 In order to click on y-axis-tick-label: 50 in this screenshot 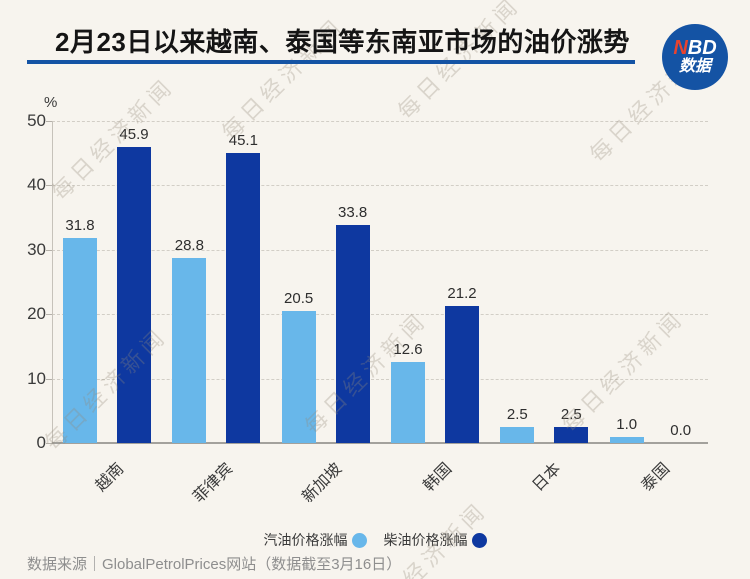, I will do `click(36, 120)`.